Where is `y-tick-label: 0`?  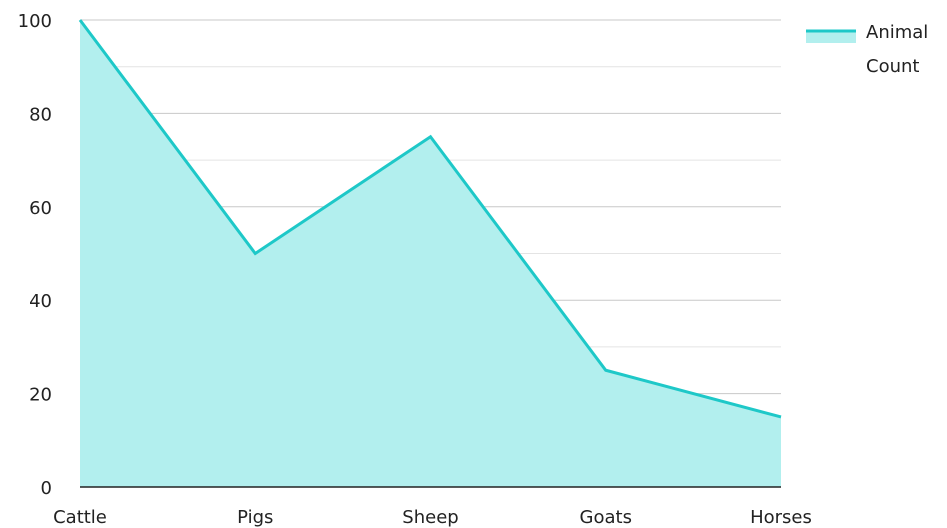
y-tick-label: 0 is located at coordinates (46, 488).